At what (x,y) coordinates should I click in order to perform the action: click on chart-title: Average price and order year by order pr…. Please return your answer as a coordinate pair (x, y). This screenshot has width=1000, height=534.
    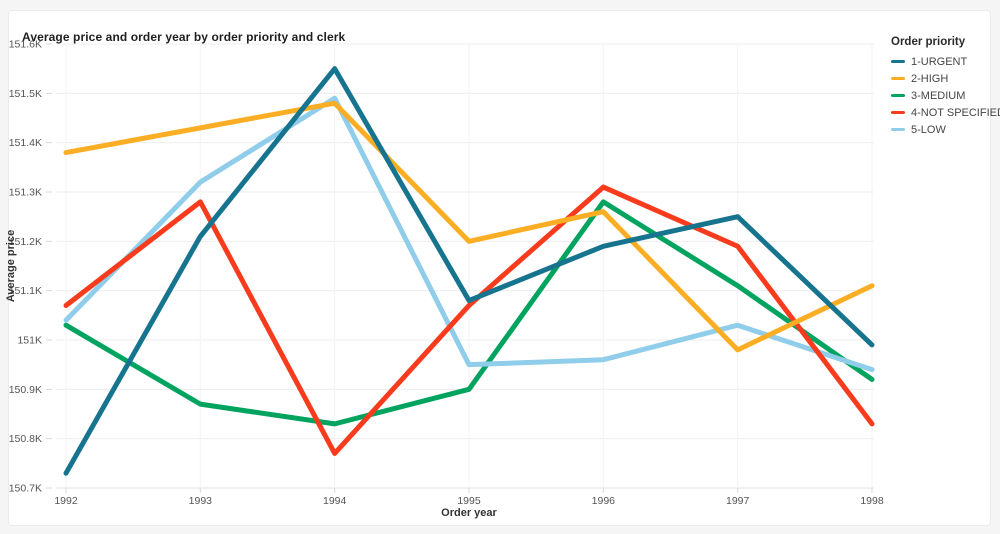
    Looking at the image, I should click on (184, 37).